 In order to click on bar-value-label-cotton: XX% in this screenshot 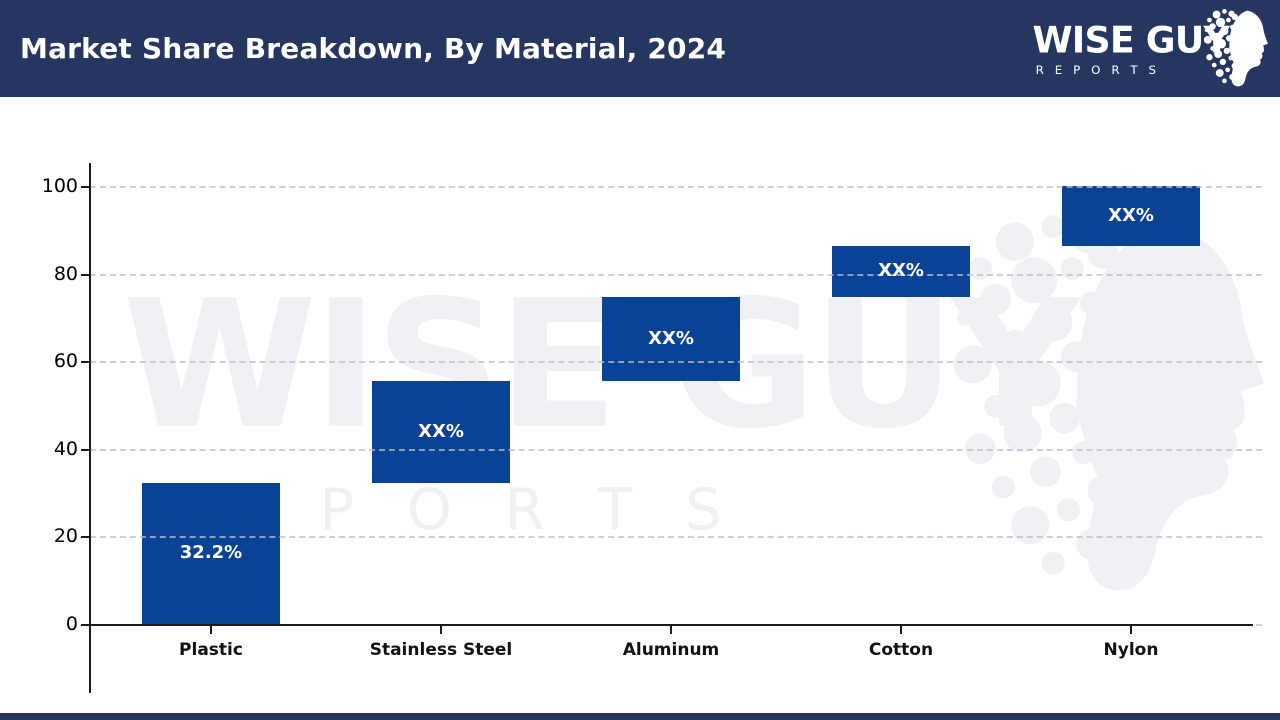, I will do `click(901, 271)`.